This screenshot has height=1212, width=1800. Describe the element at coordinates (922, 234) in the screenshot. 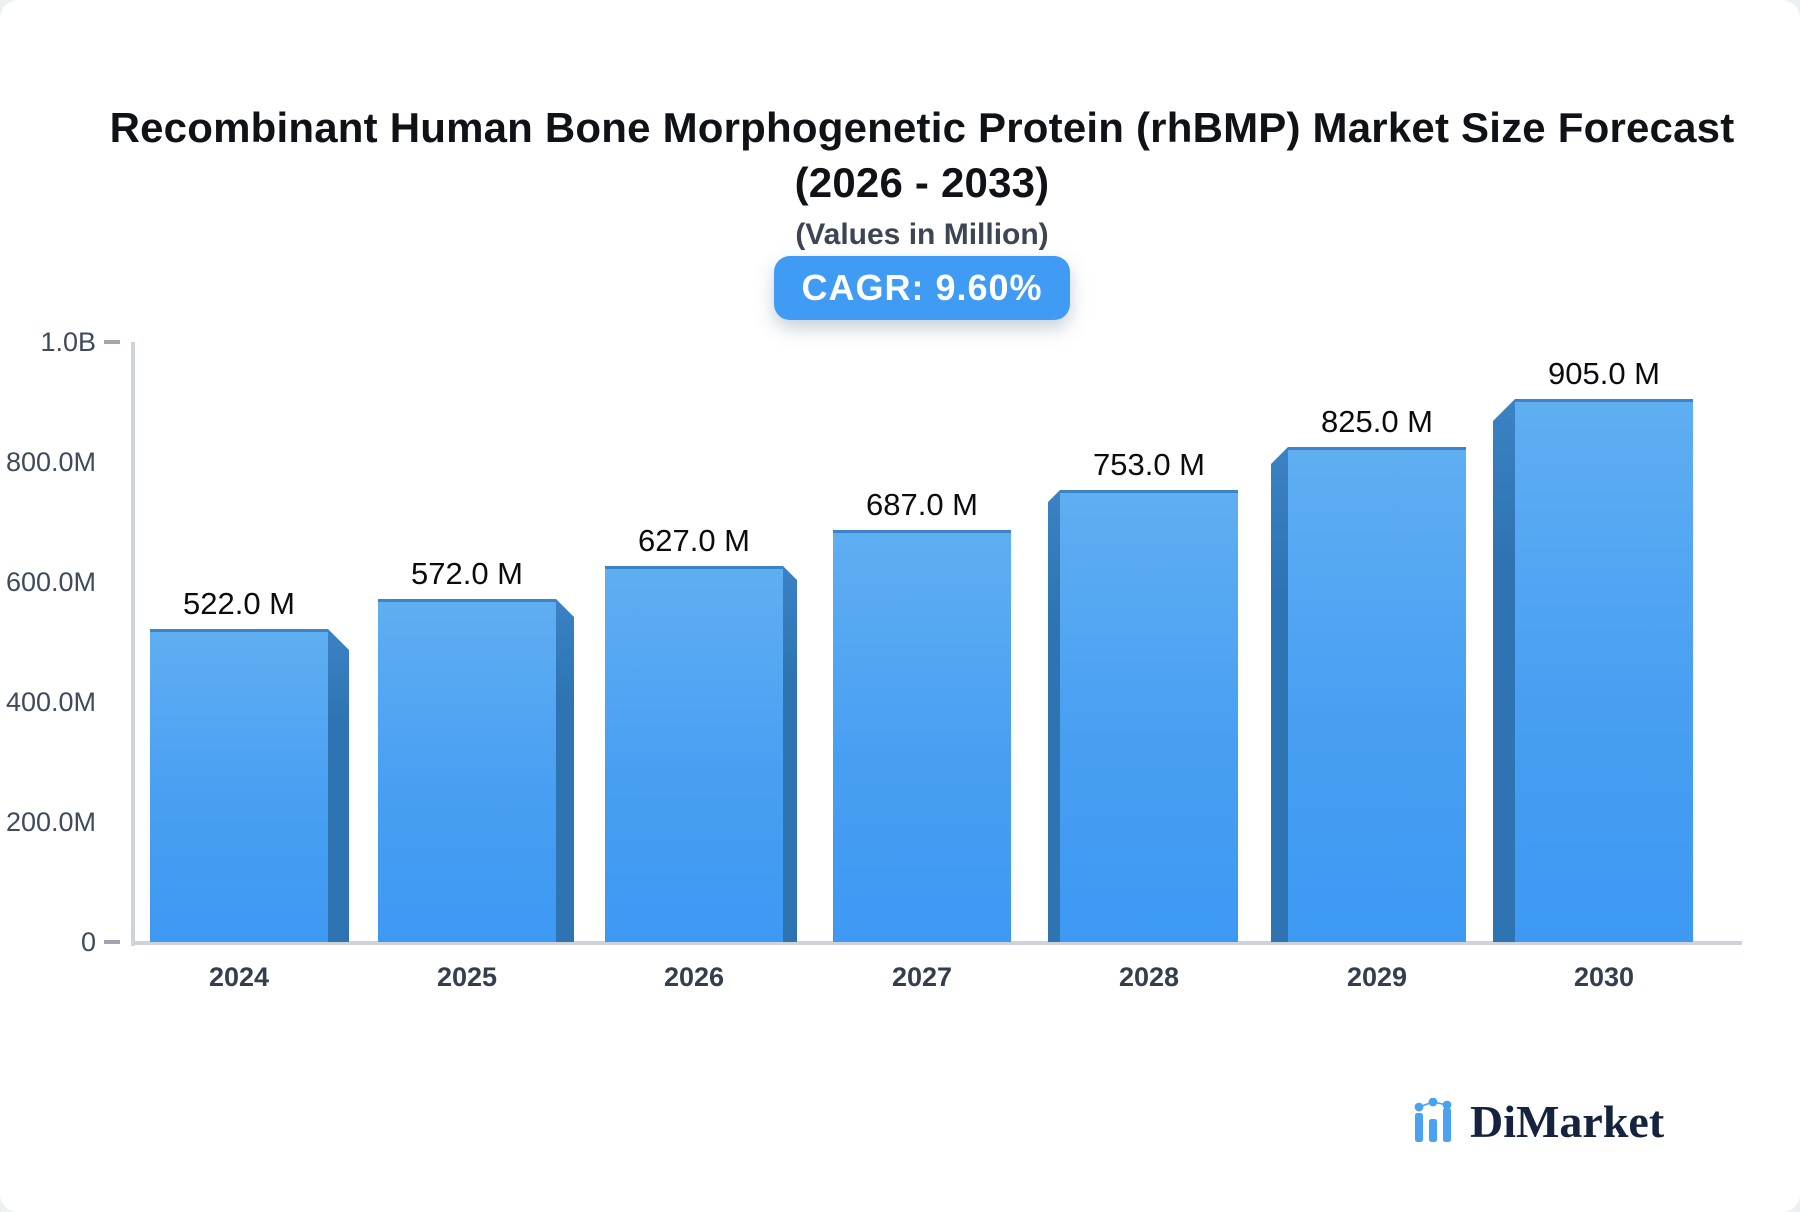

I see `chart-subtitle: (Values in Million)` at that location.